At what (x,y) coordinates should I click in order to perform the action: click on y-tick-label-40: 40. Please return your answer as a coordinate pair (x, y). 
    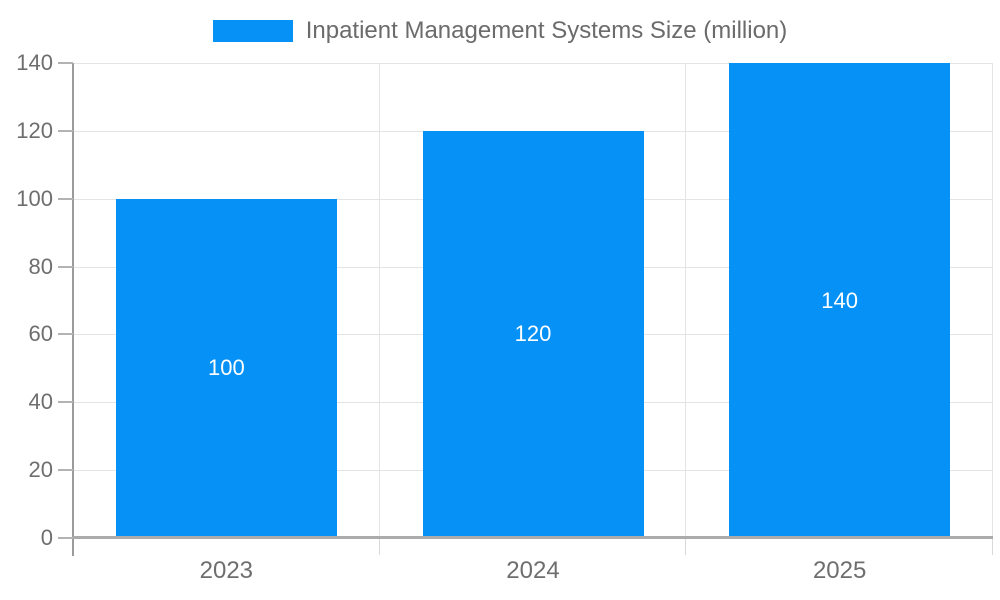
    Looking at the image, I should click on (40, 402).